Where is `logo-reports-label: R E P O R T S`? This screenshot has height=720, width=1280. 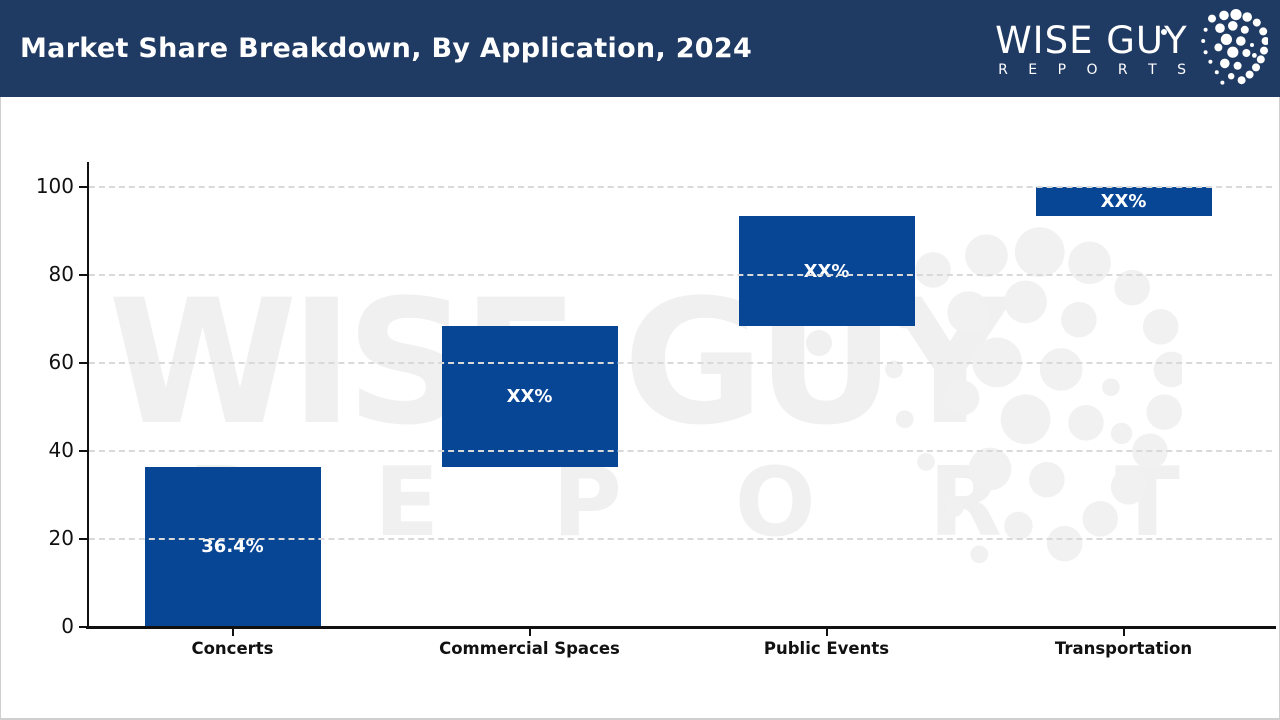
logo-reports-label: R E P O R T S is located at coordinates (1096, 69).